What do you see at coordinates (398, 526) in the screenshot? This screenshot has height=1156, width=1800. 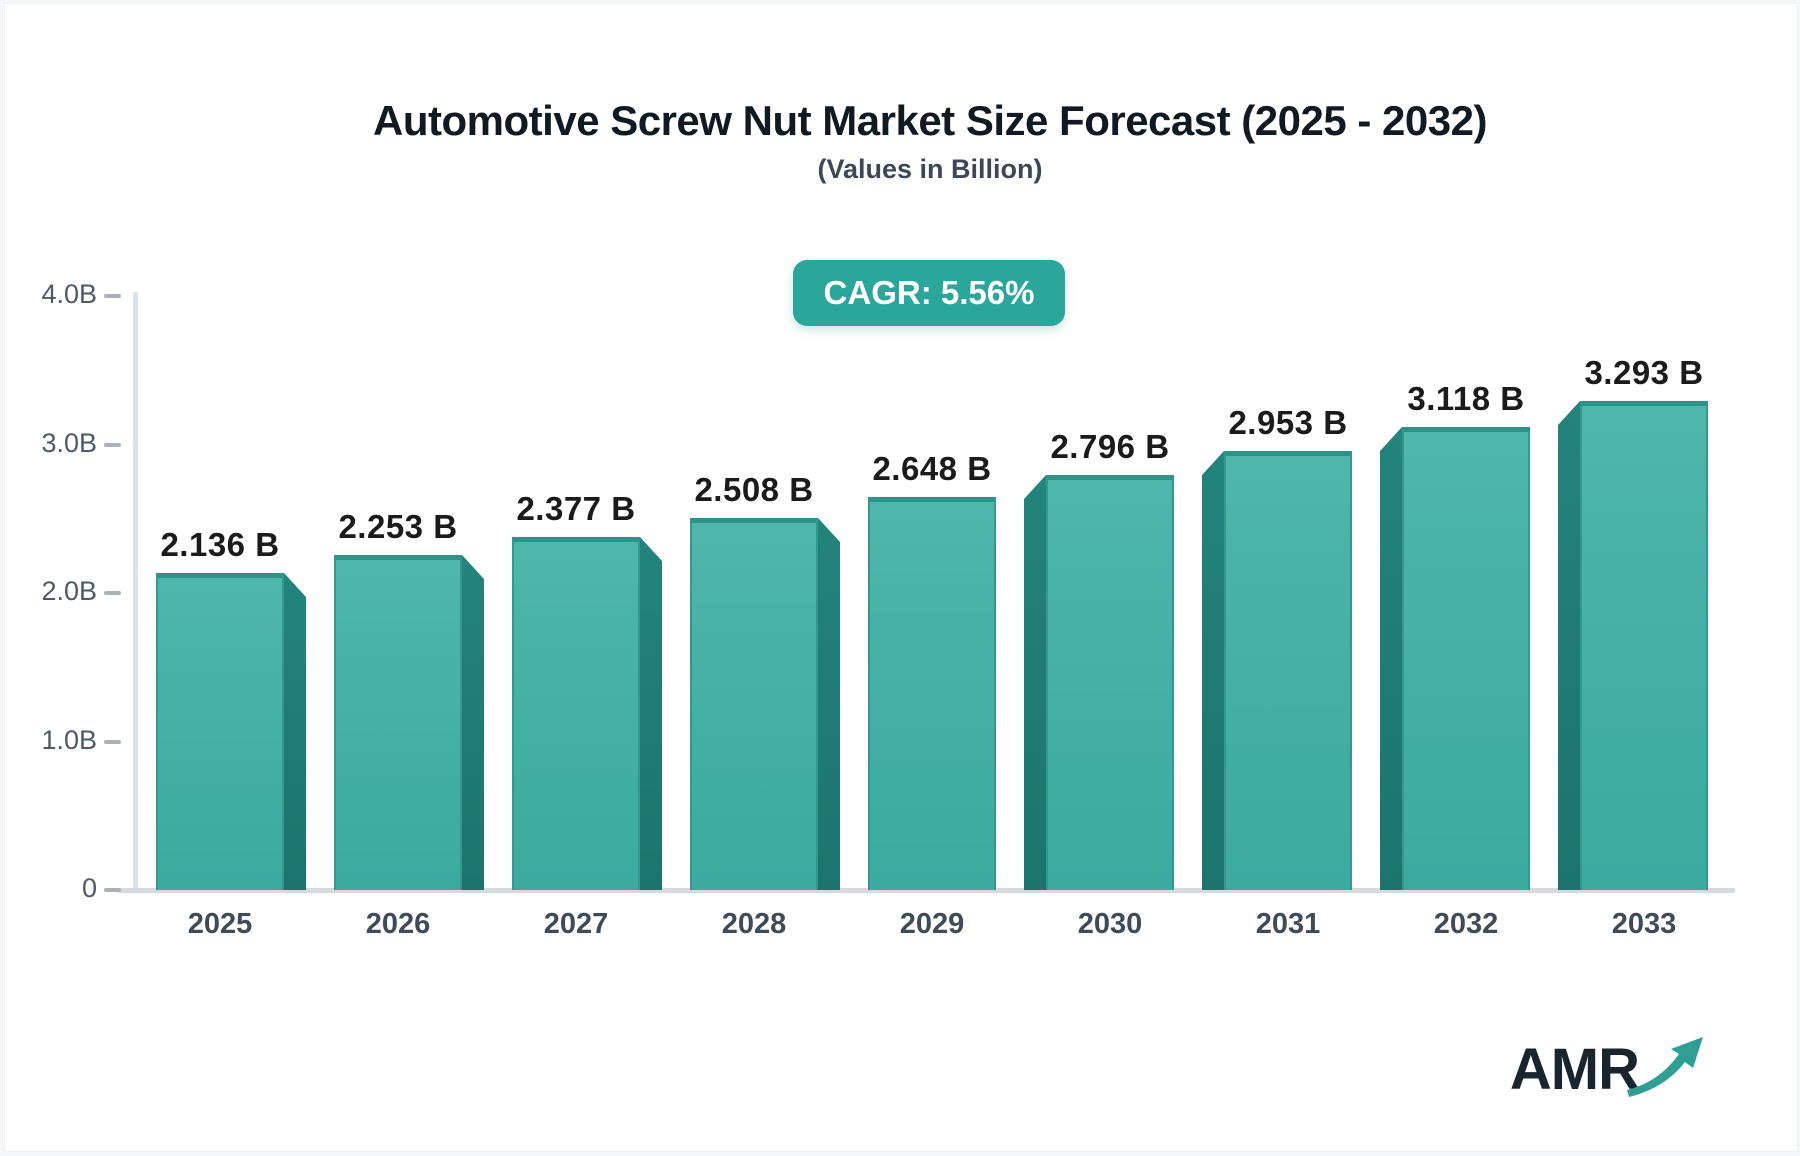 I see `bar-value-label: 2.253 B` at bounding box center [398, 526].